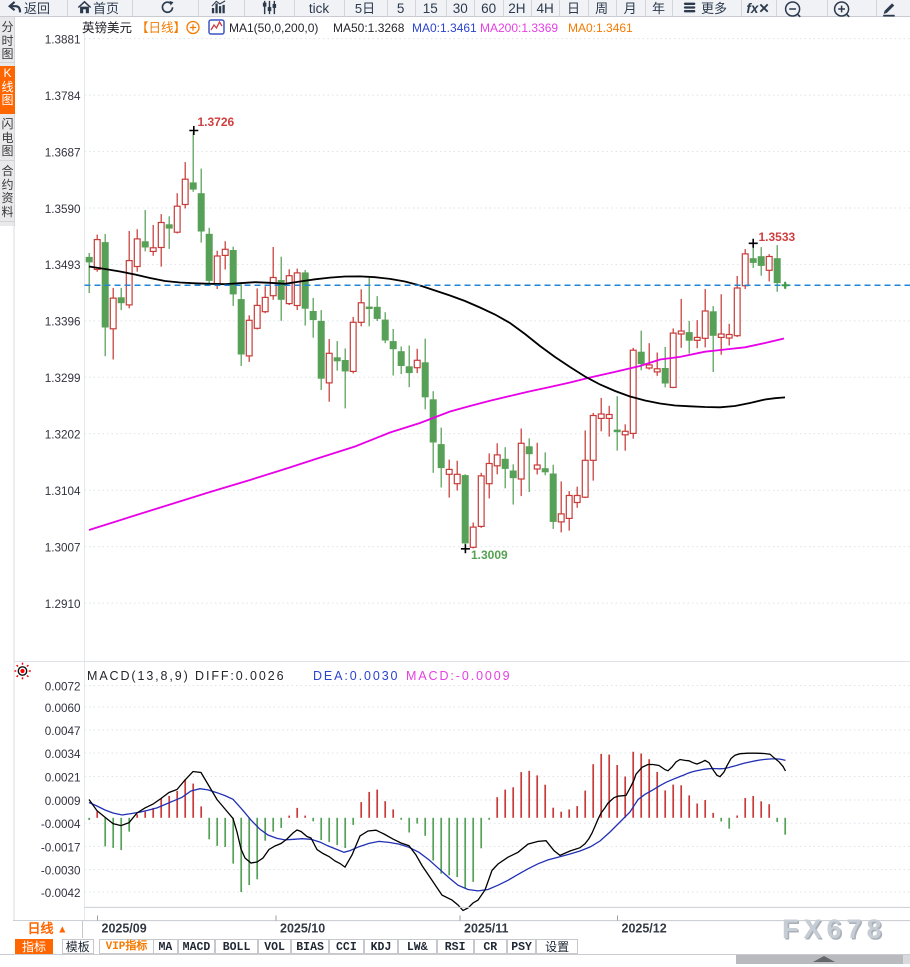  Describe the element at coordinates (161, 28) in the screenshot. I see `svg-text: 【日线】` at that location.